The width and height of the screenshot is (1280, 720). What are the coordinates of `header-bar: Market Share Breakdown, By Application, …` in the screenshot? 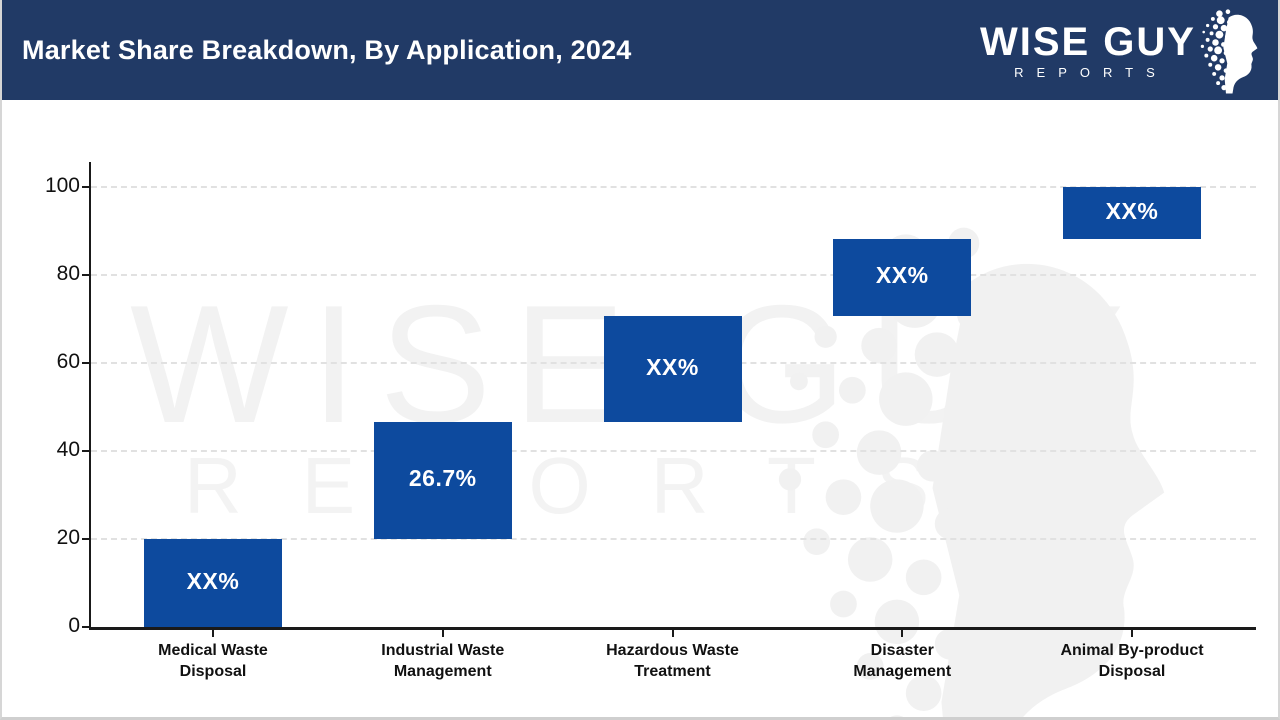 It's located at (640, 50).